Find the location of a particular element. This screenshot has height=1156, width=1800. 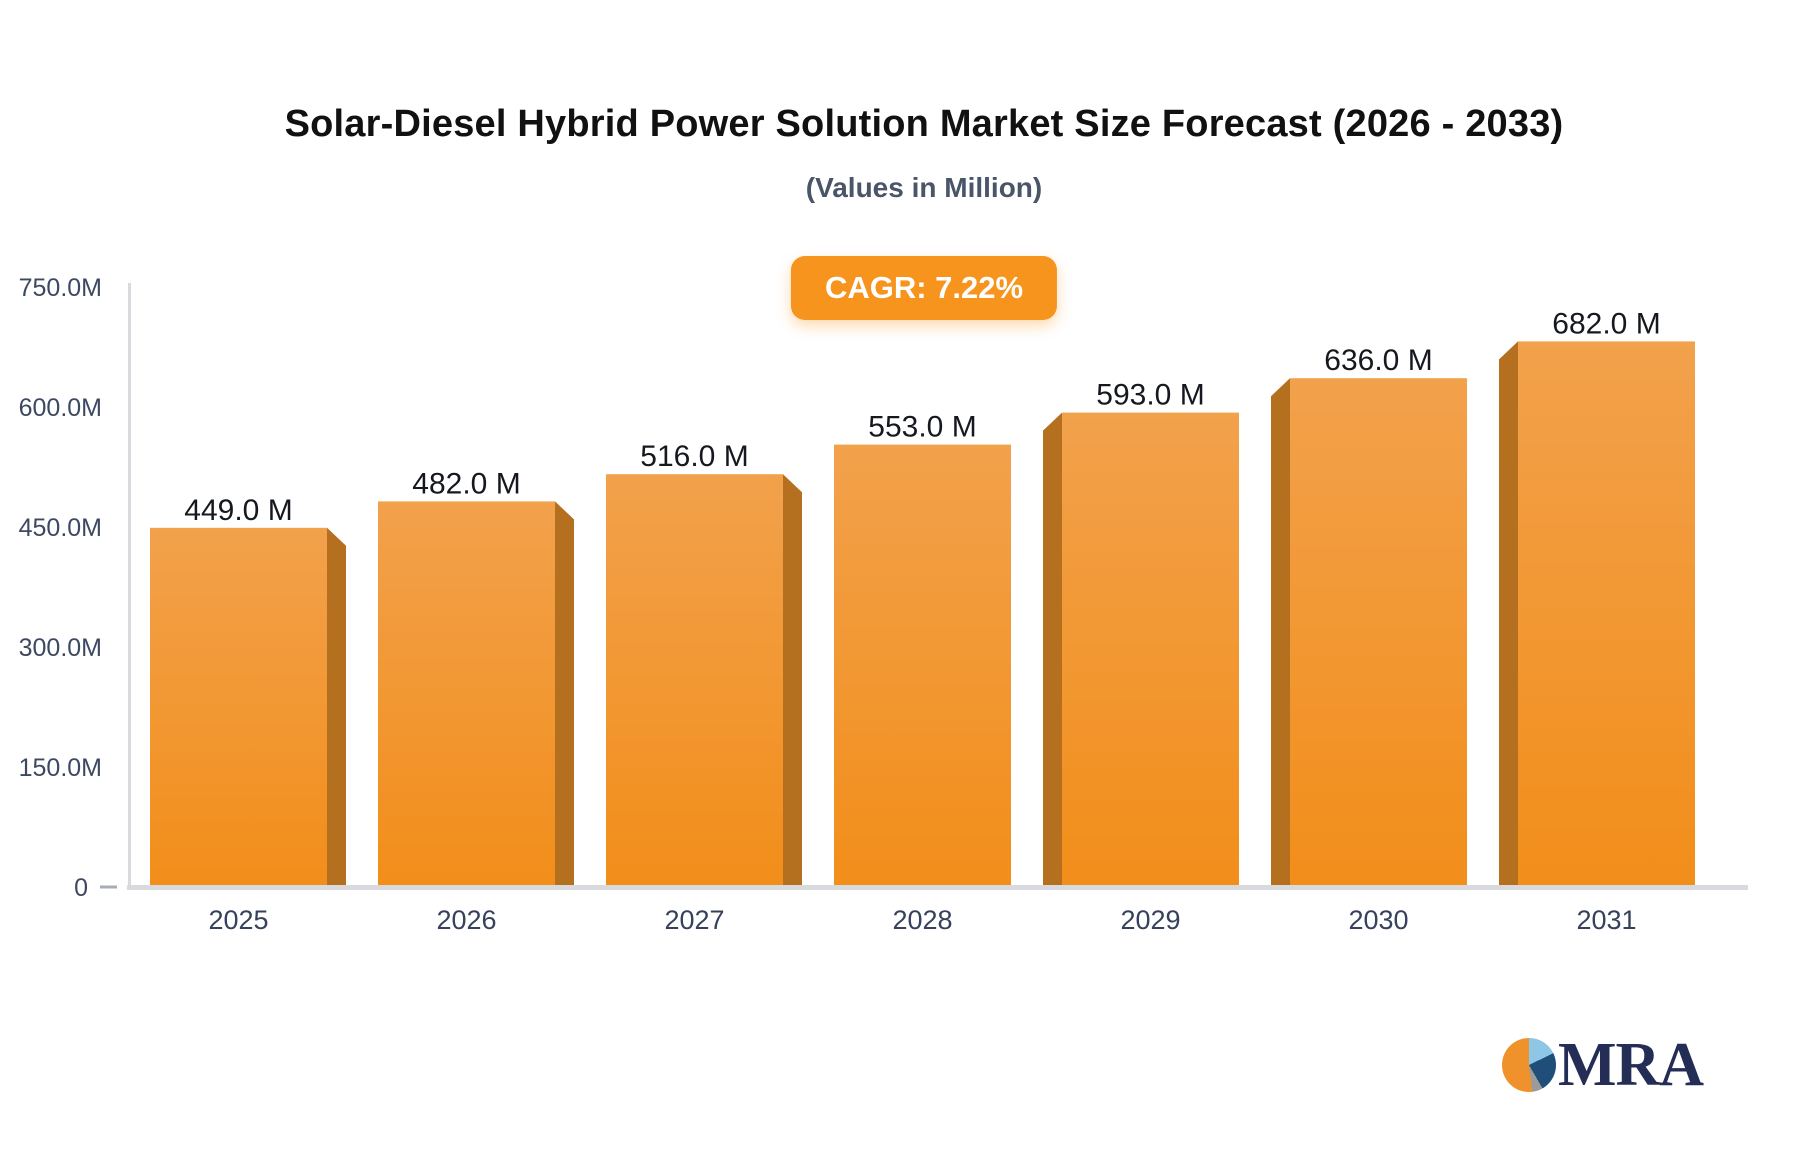

cagr-badge: CAGR: 7.22% is located at coordinates (924, 288).